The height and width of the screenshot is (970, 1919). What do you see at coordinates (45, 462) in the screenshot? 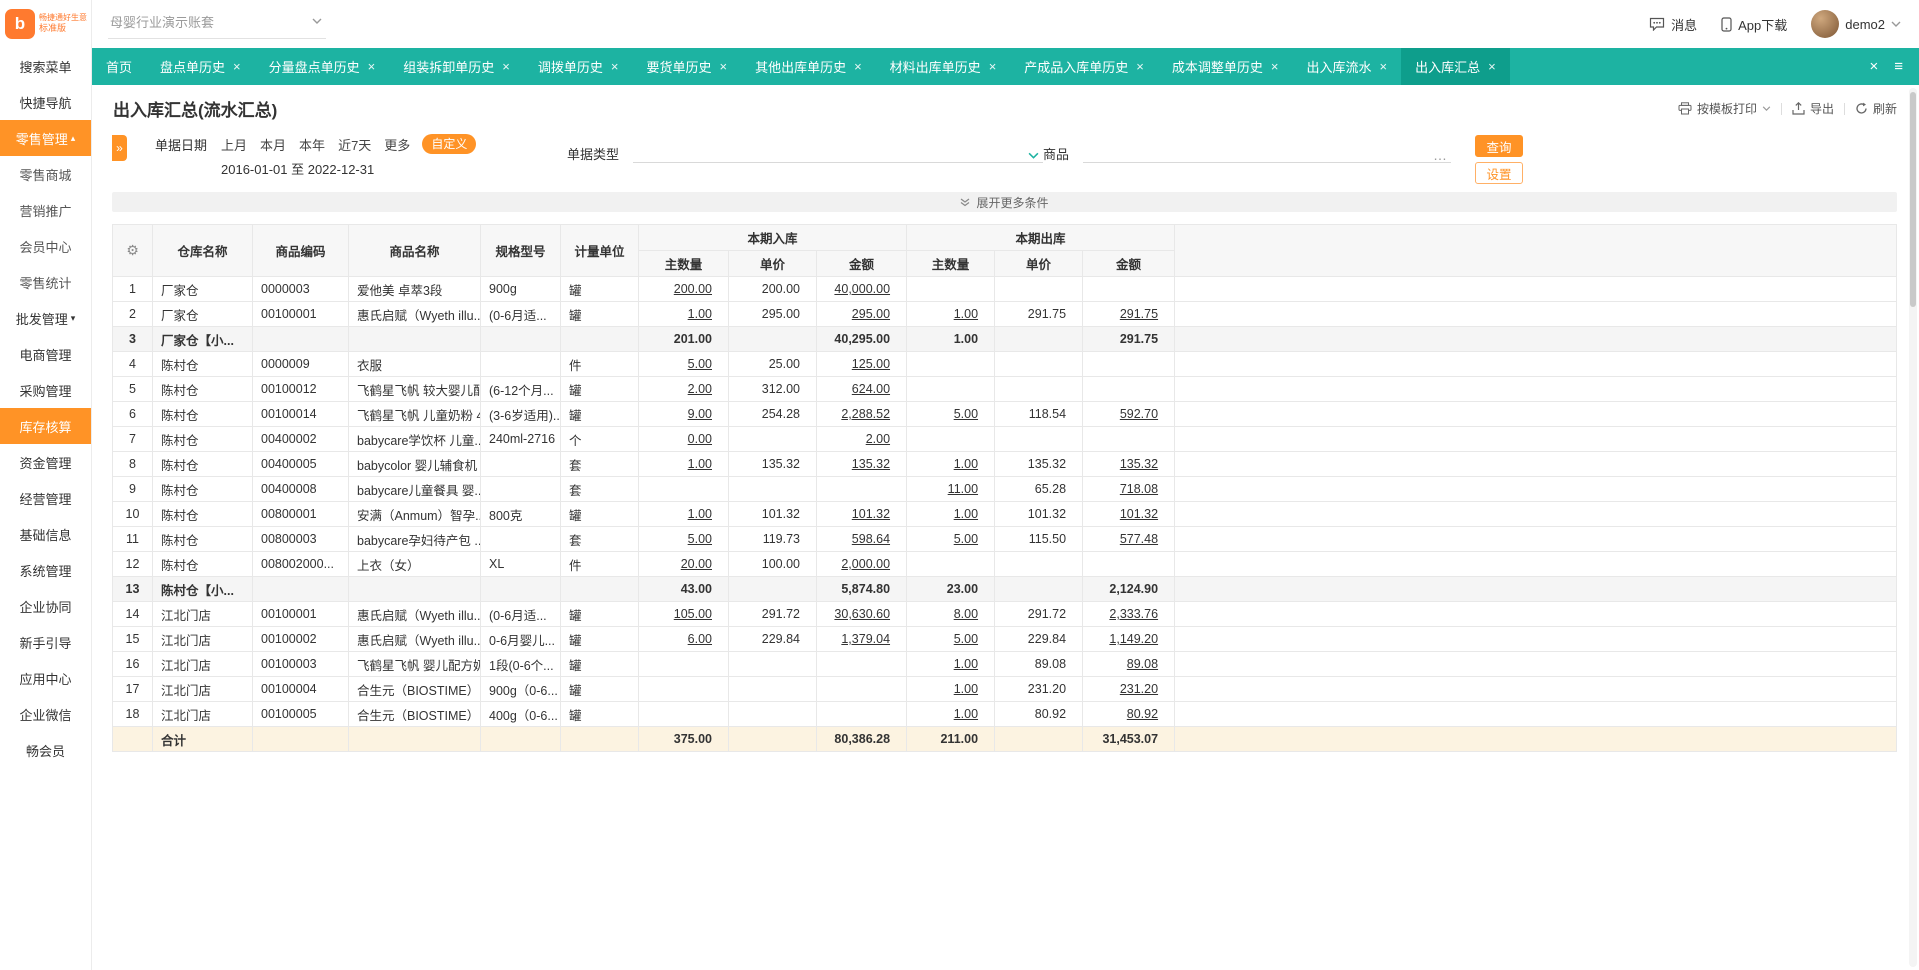
I see `sidebar-item-funds-mgmt: 资金管理` at bounding box center [45, 462].